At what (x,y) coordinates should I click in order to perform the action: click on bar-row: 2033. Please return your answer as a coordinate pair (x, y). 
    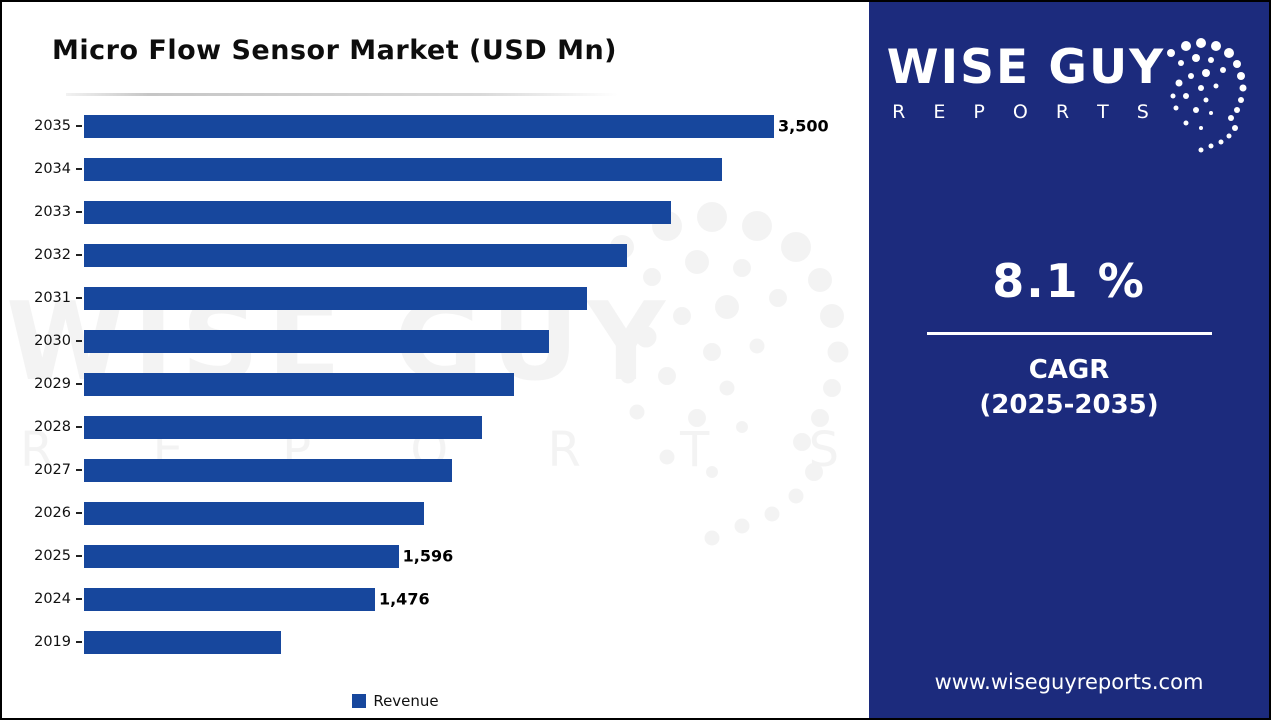
    Looking at the image, I should click on (399, 212).